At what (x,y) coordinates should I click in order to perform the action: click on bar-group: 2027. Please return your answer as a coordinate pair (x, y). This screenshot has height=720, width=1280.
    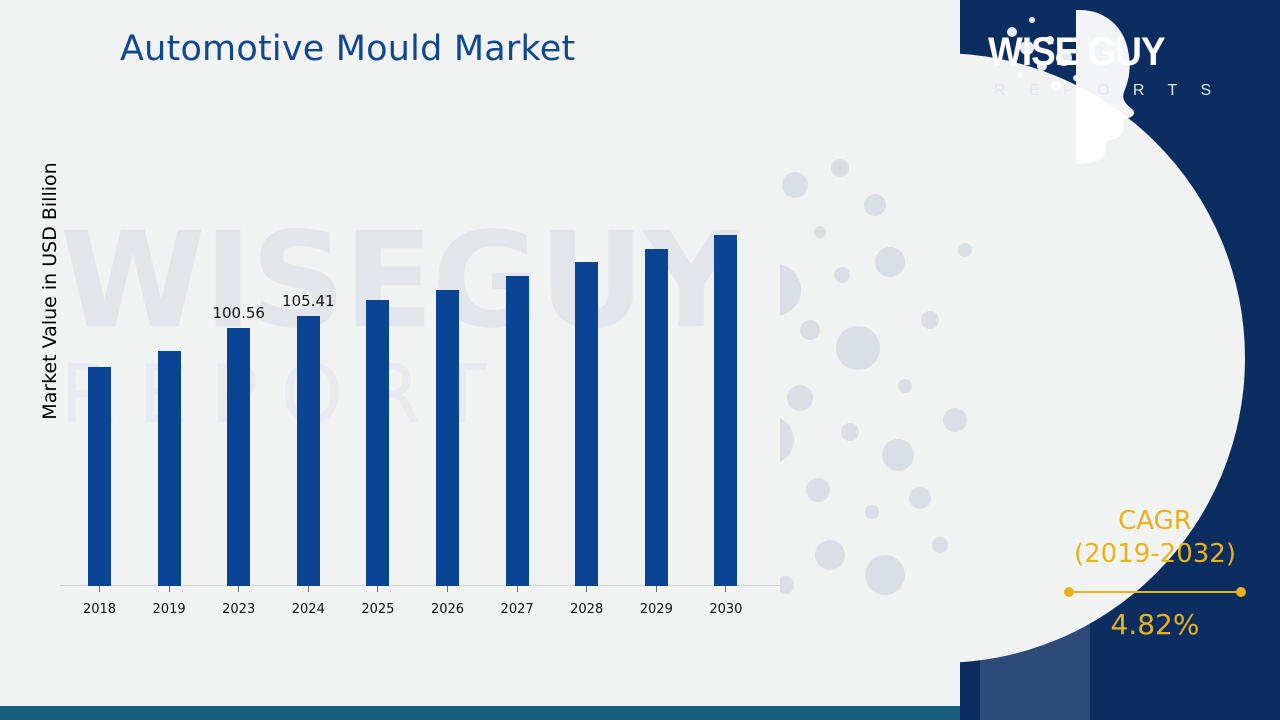
    Looking at the image, I should click on (517, 446).